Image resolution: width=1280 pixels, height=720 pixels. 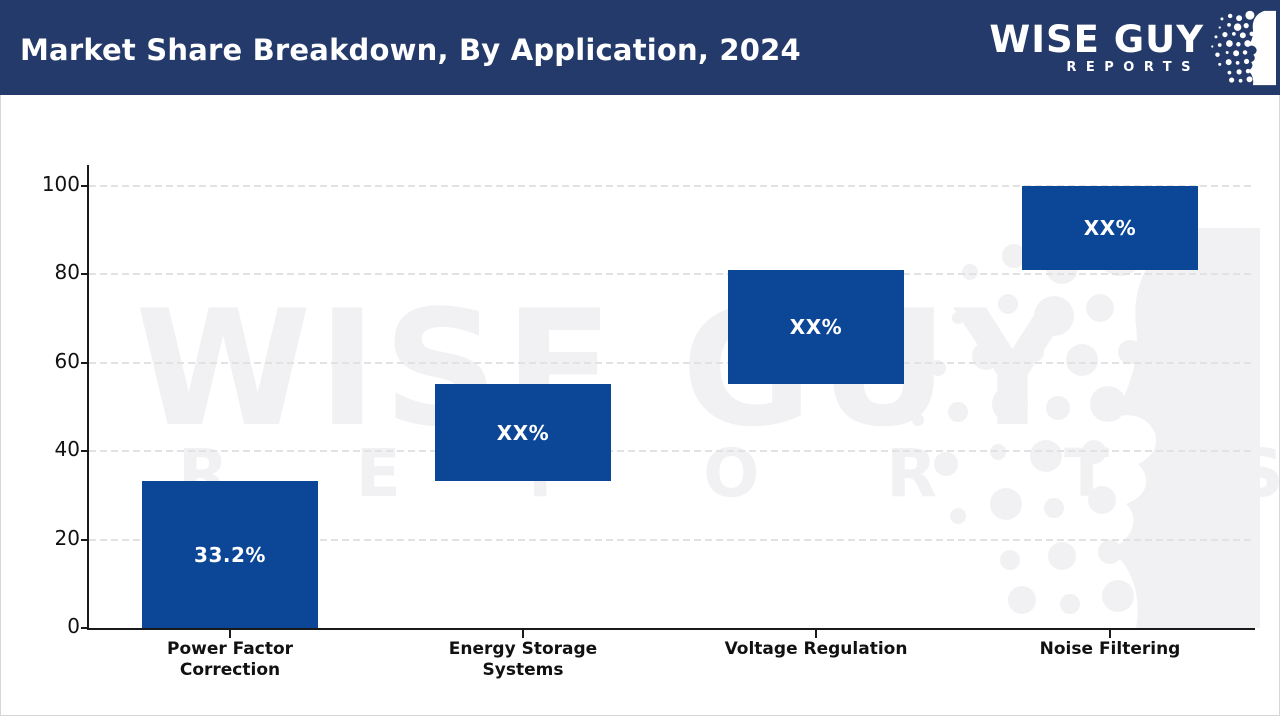 I want to click on bar-energy-storage-systems: XX%, so click(x=523, y=433).